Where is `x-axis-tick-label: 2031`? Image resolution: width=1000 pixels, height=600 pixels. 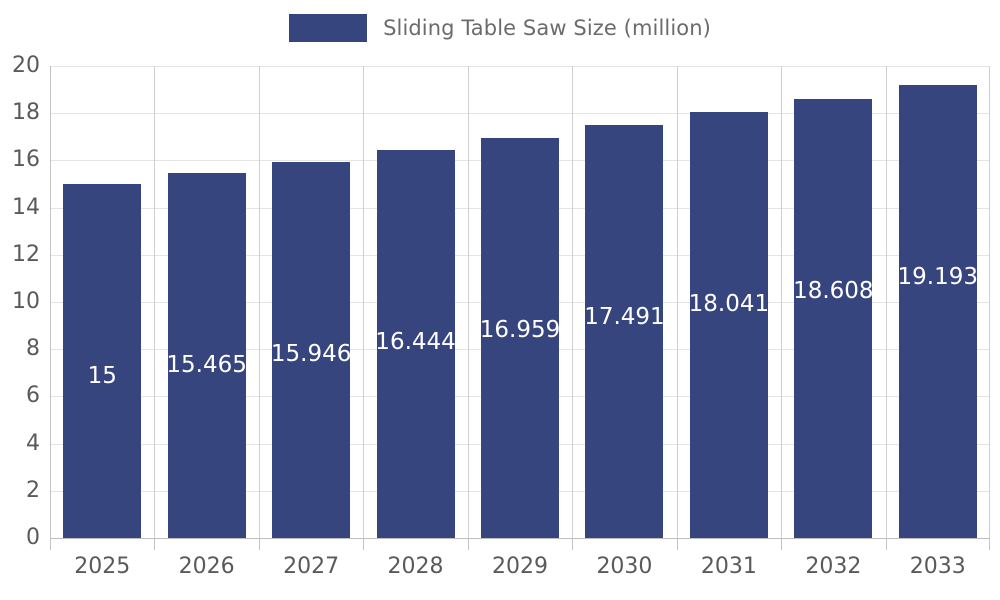 x-axis-tick-label: 2031 is located at coordinates (728, 566).